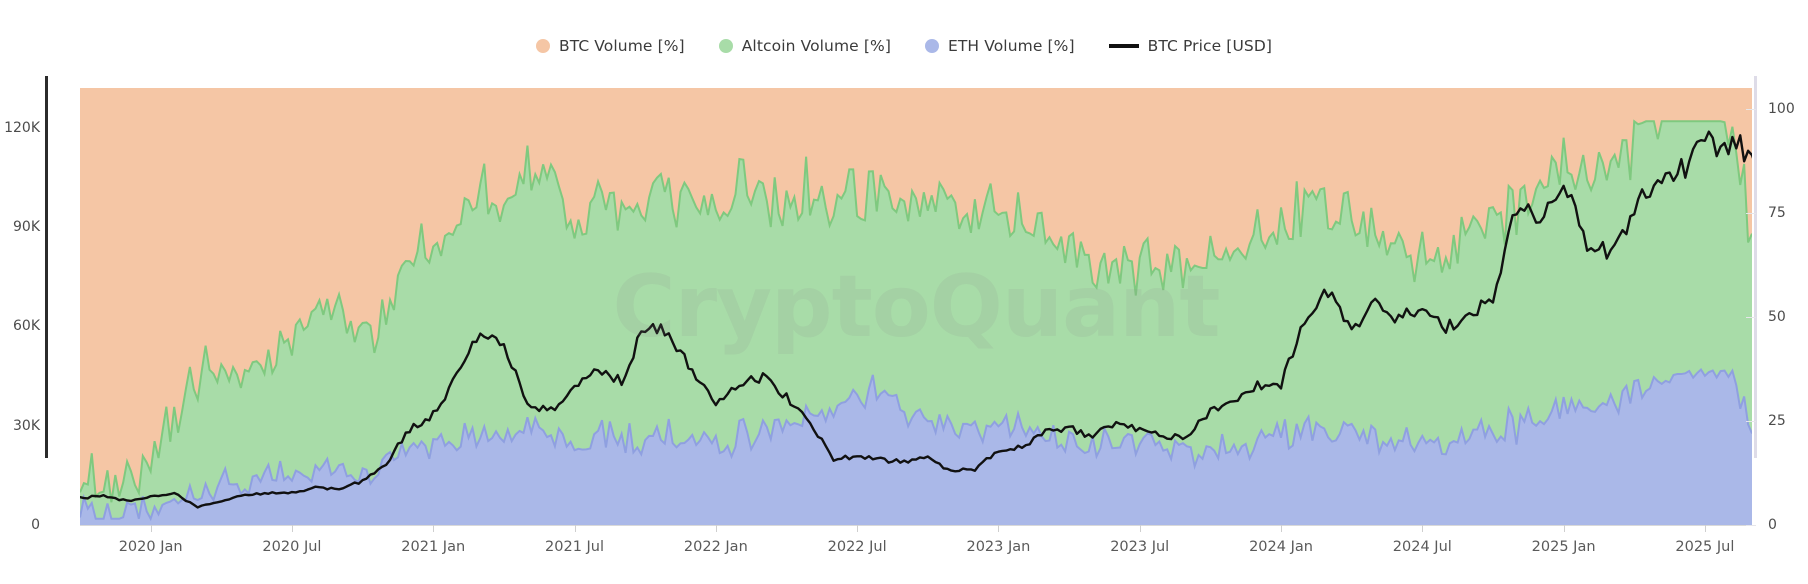 The image size is (1808, 584). I want to click on x-axis-tick-label: 2025 Jan, so click(1563, 547).